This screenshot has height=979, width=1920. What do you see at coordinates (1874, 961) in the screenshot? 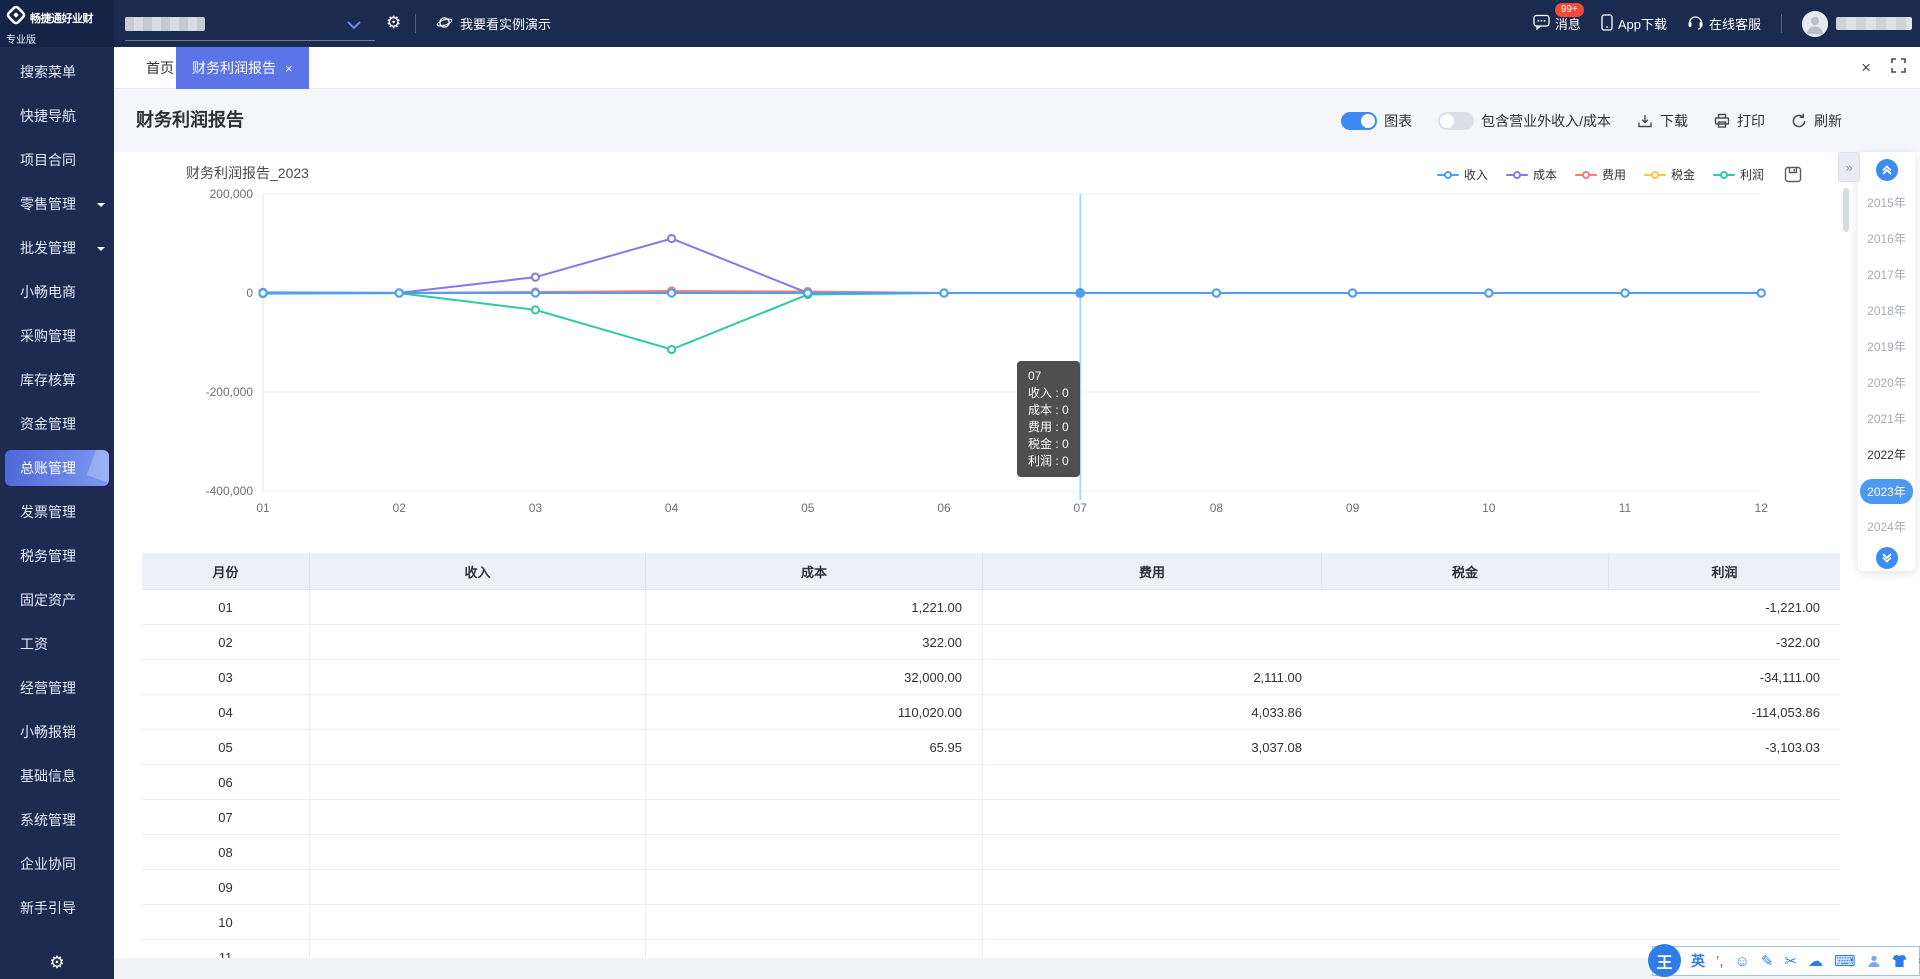
I see `ime-account-icon` at bounding box center [1874, 961].